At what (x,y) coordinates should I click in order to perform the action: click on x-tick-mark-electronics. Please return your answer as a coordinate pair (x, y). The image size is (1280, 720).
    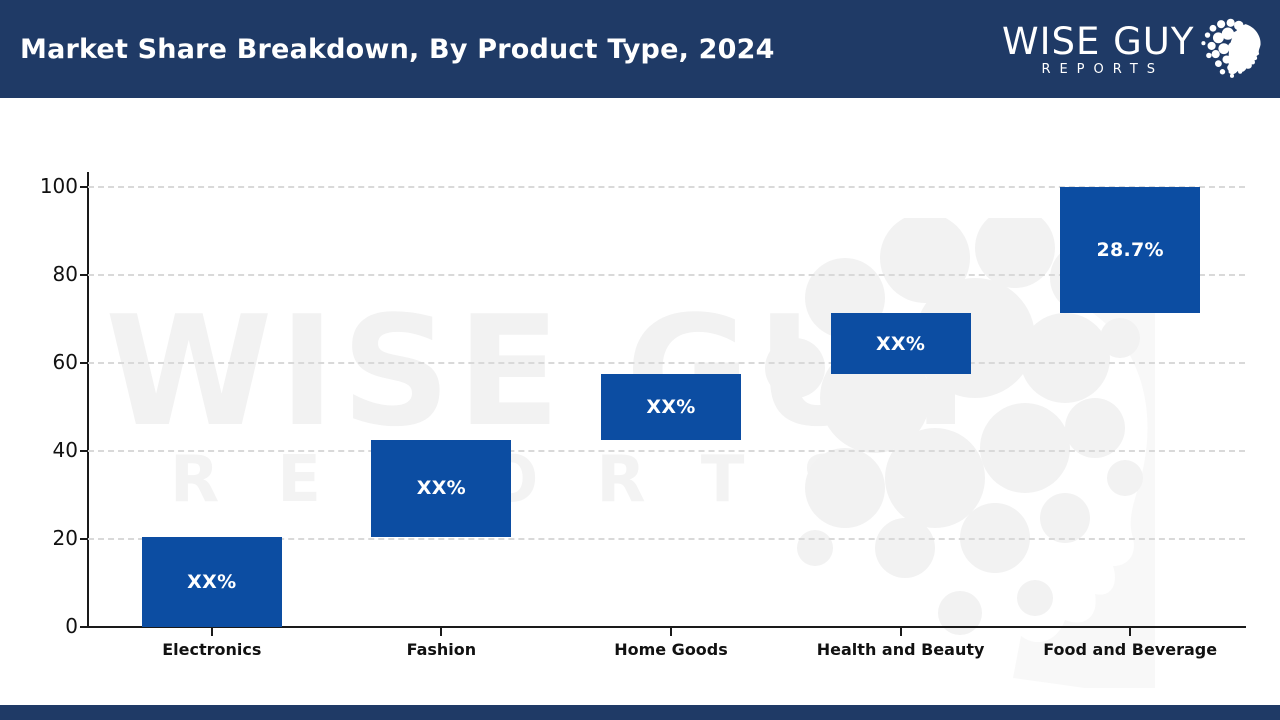
    Looking at the image, I should click on (211, 631).